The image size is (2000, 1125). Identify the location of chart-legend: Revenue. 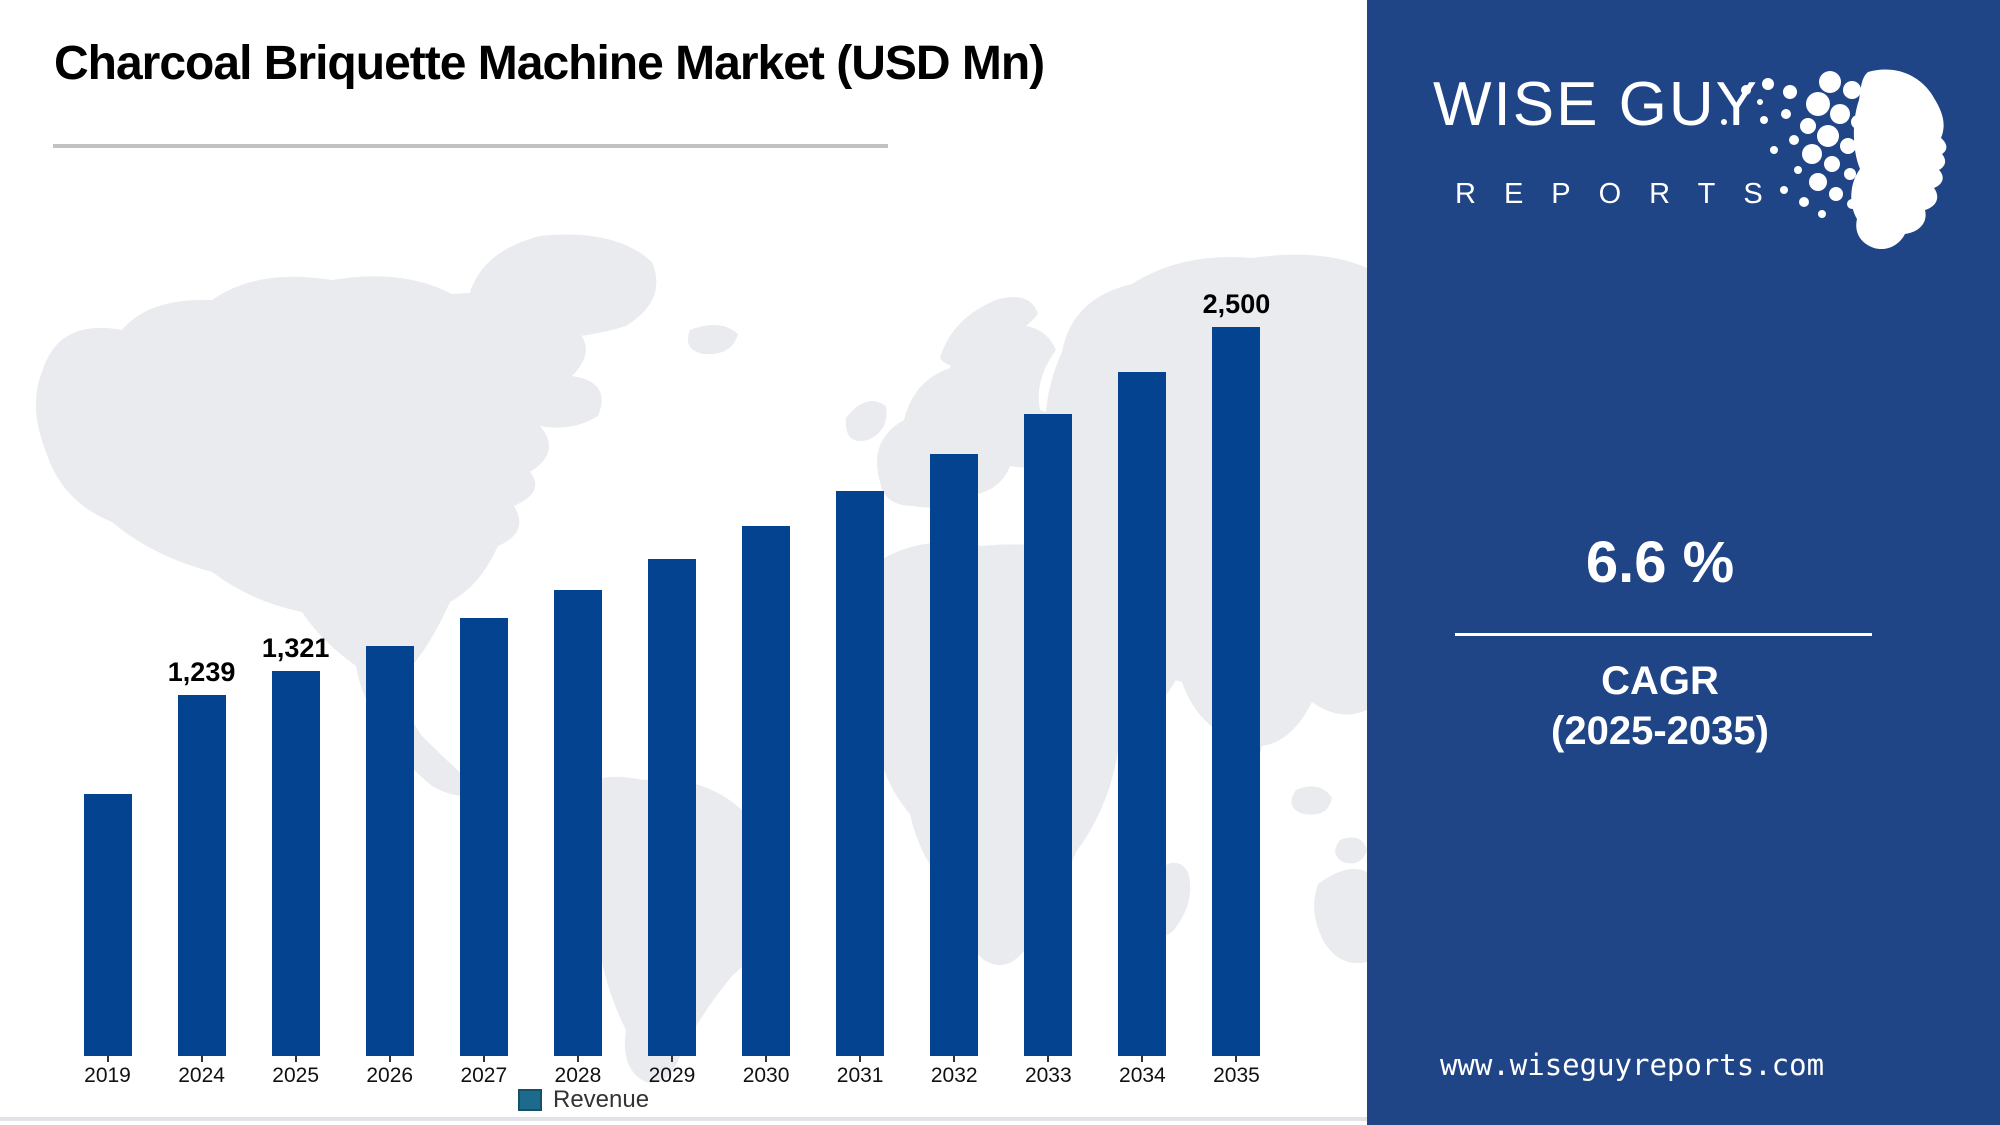
(583, 1100).